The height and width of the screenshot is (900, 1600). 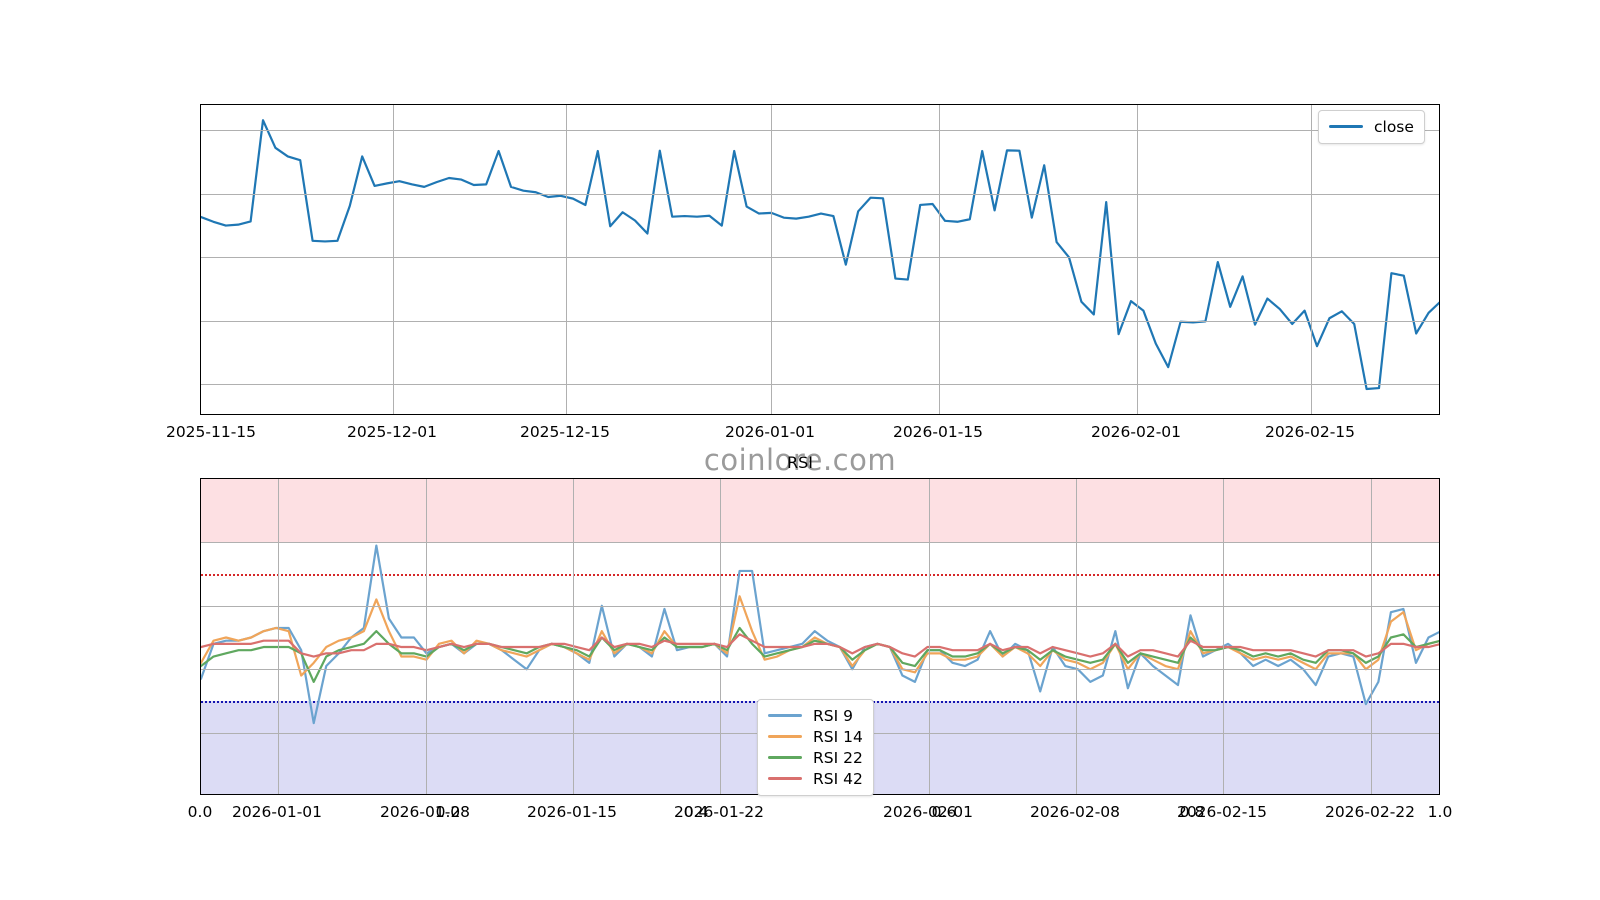 I want to click on rsi-title: RSI, so click(x=800, y=462).